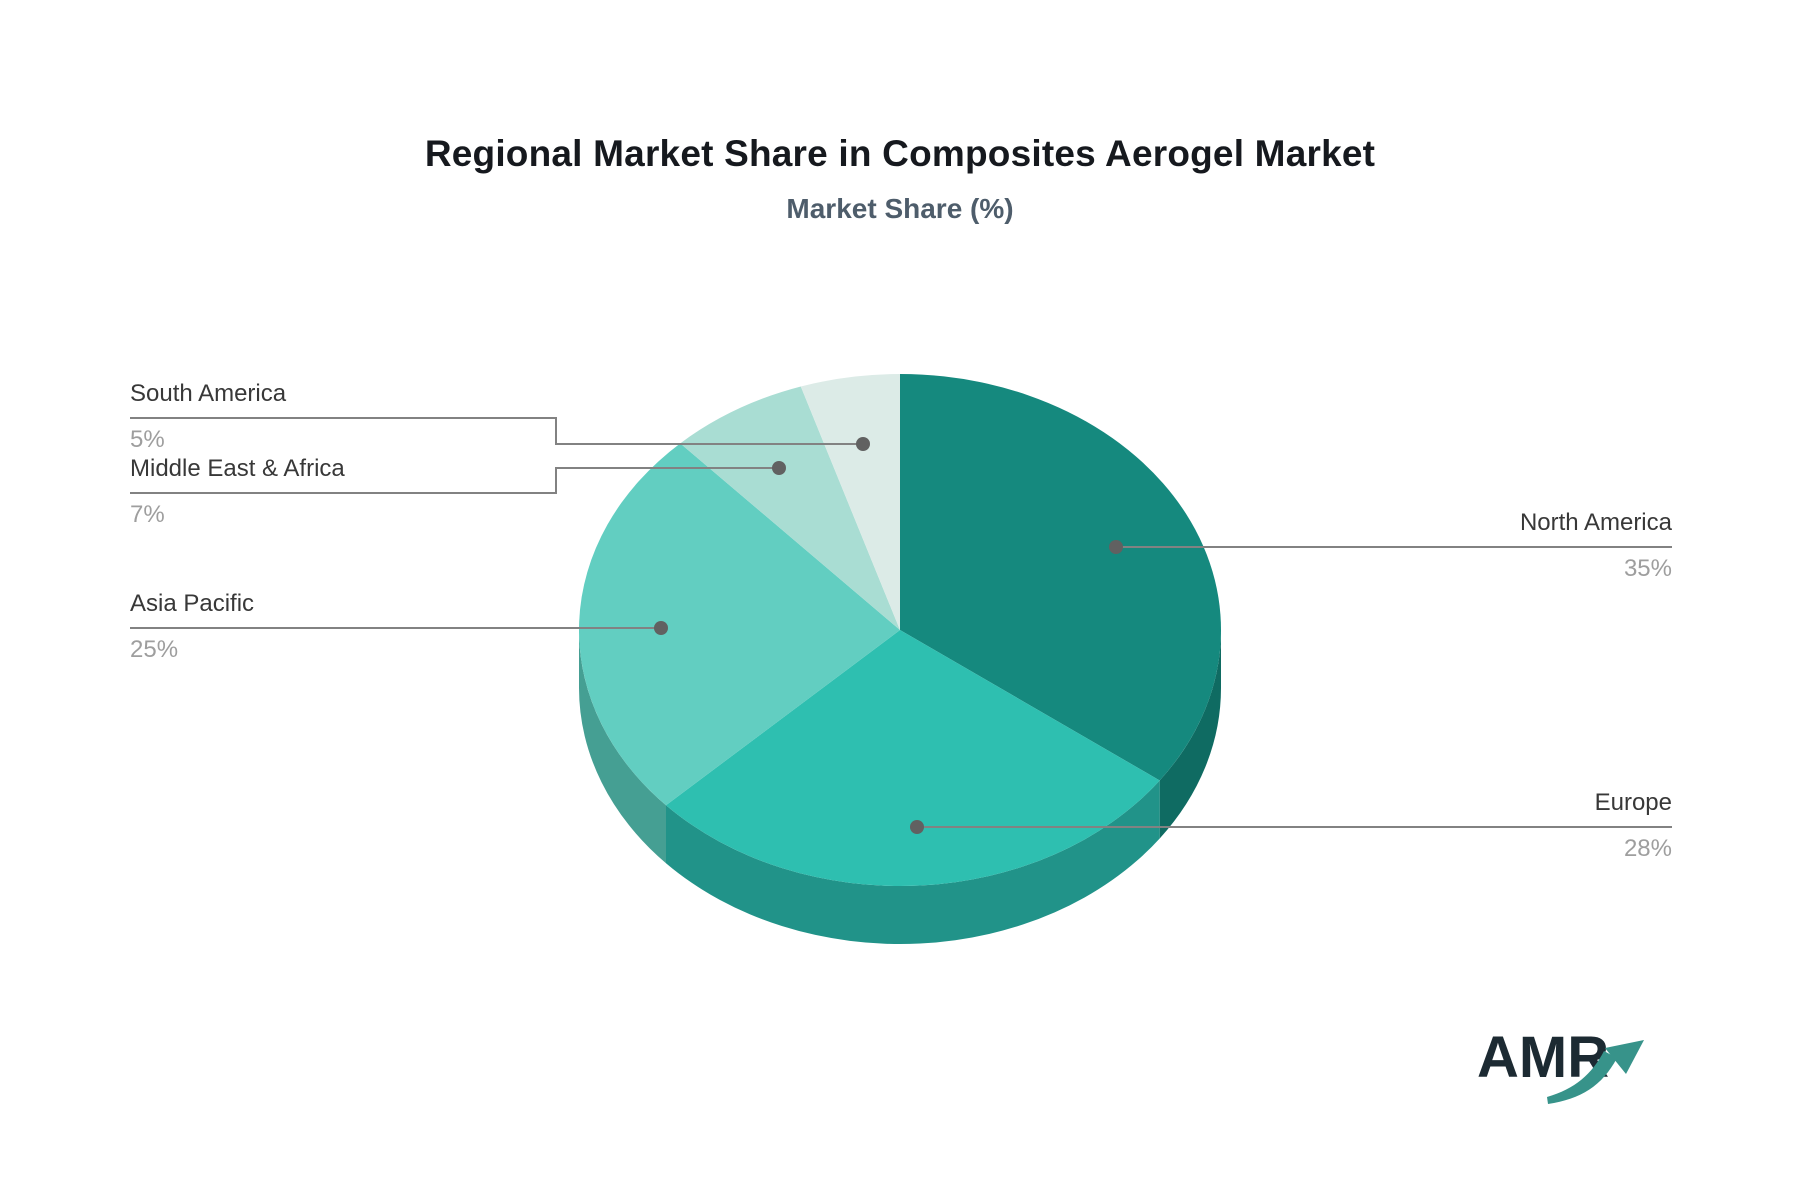  I want to click on pie-slice-south-america, so click(850, 502).